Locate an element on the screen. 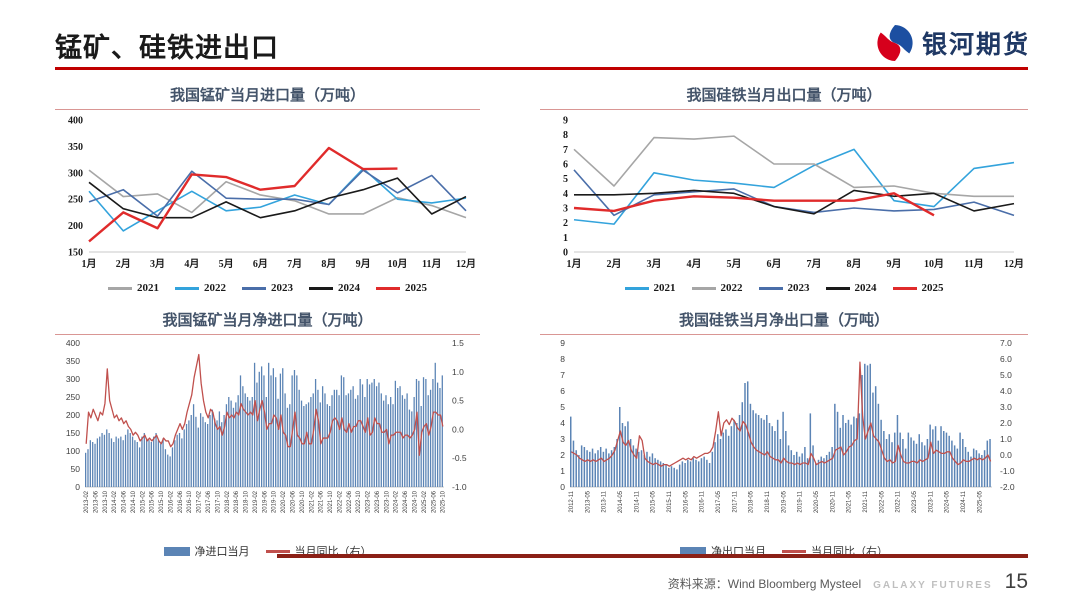 The width and height of the screenshot is (1080, 608). svg-text: 2013-02 is located at coordinates (87, 501).